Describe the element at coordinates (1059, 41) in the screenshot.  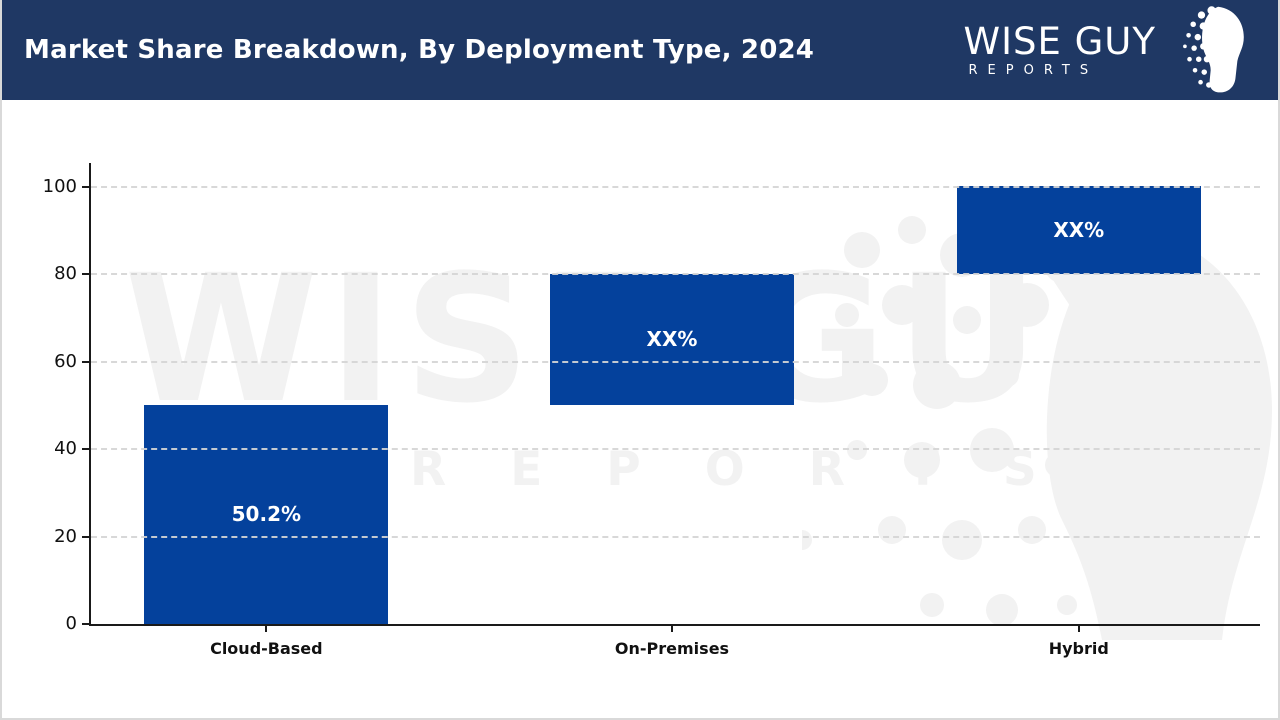
I see `brand-name: WISE GUY` at that location.